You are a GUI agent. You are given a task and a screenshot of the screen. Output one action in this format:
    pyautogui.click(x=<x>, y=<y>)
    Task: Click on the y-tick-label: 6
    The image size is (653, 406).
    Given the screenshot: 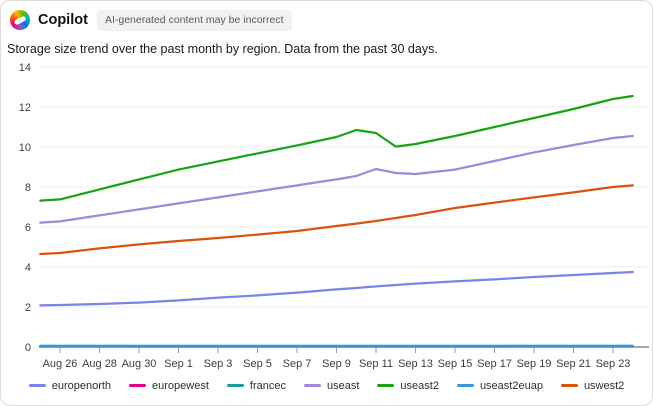 What is the action you would take?
    pyautogui.click(x=28, y=228)
    